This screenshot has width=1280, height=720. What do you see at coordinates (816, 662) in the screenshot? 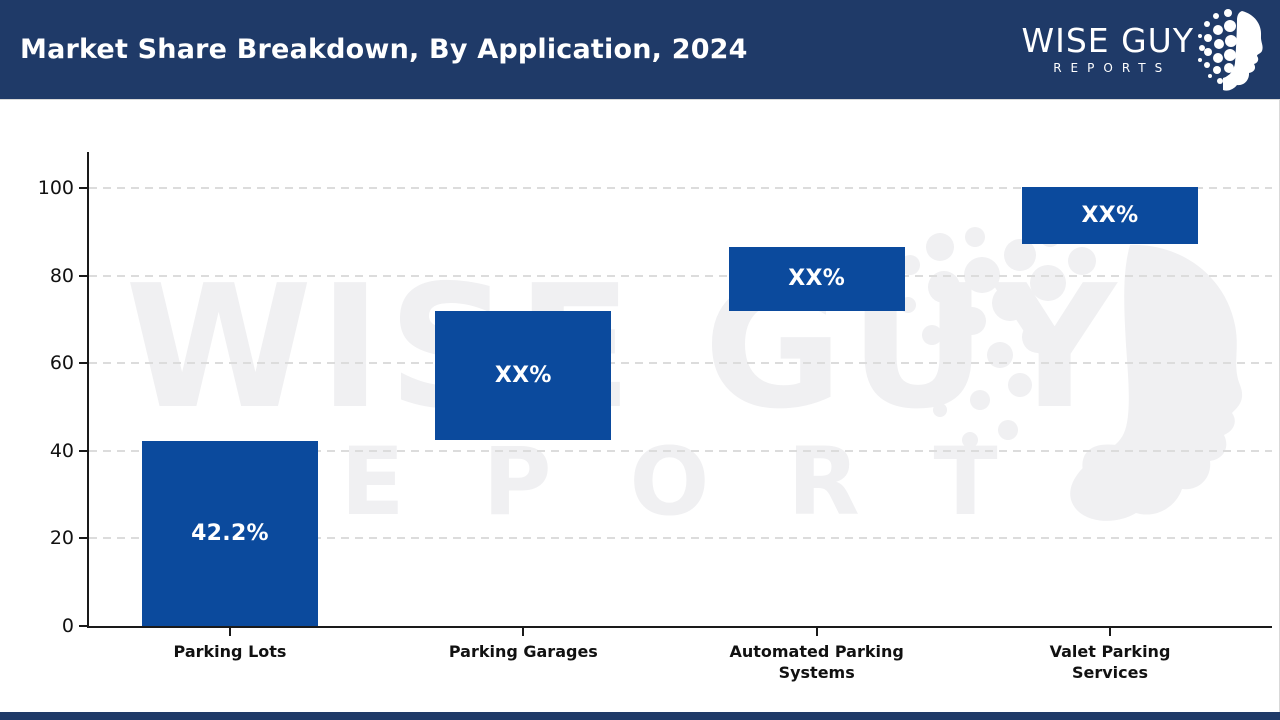
I see `x-axis-category-label: Automated Parking Systems` at bounding box center [816, 662].